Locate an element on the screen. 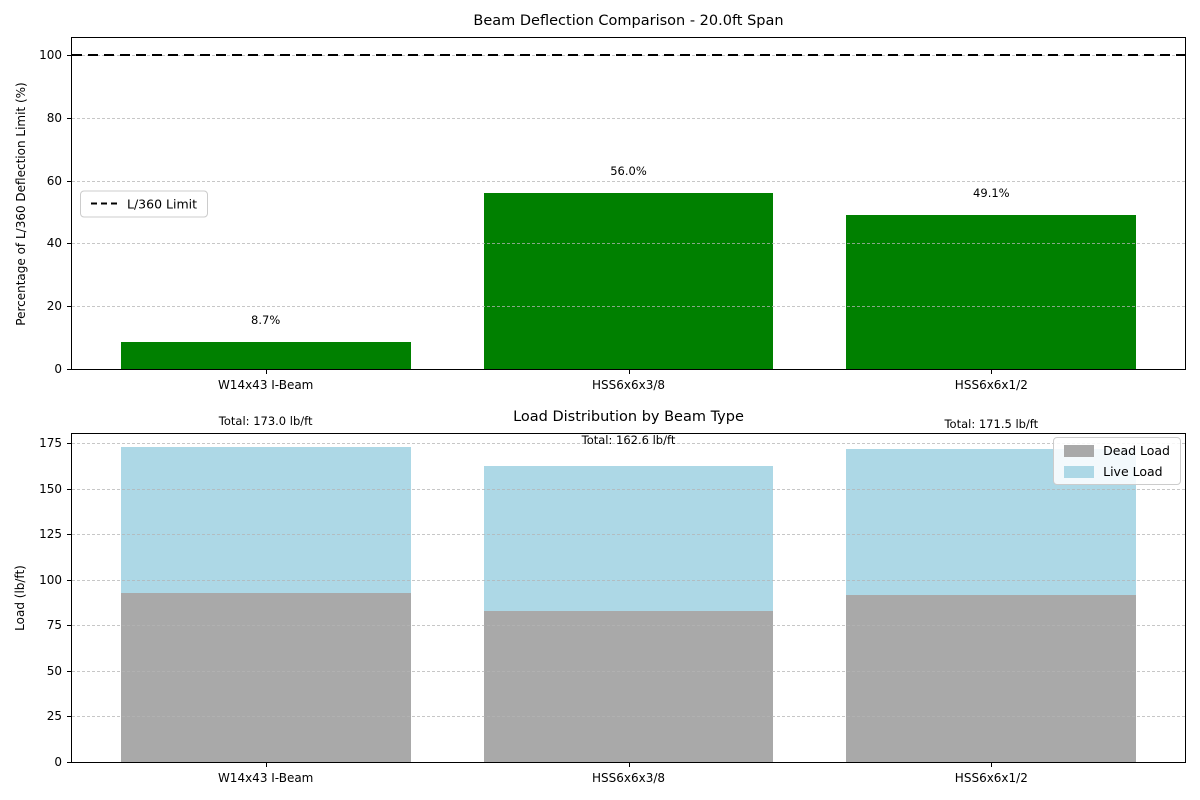  bar-value-label: 56.0% is located at coordinates (628, 171).